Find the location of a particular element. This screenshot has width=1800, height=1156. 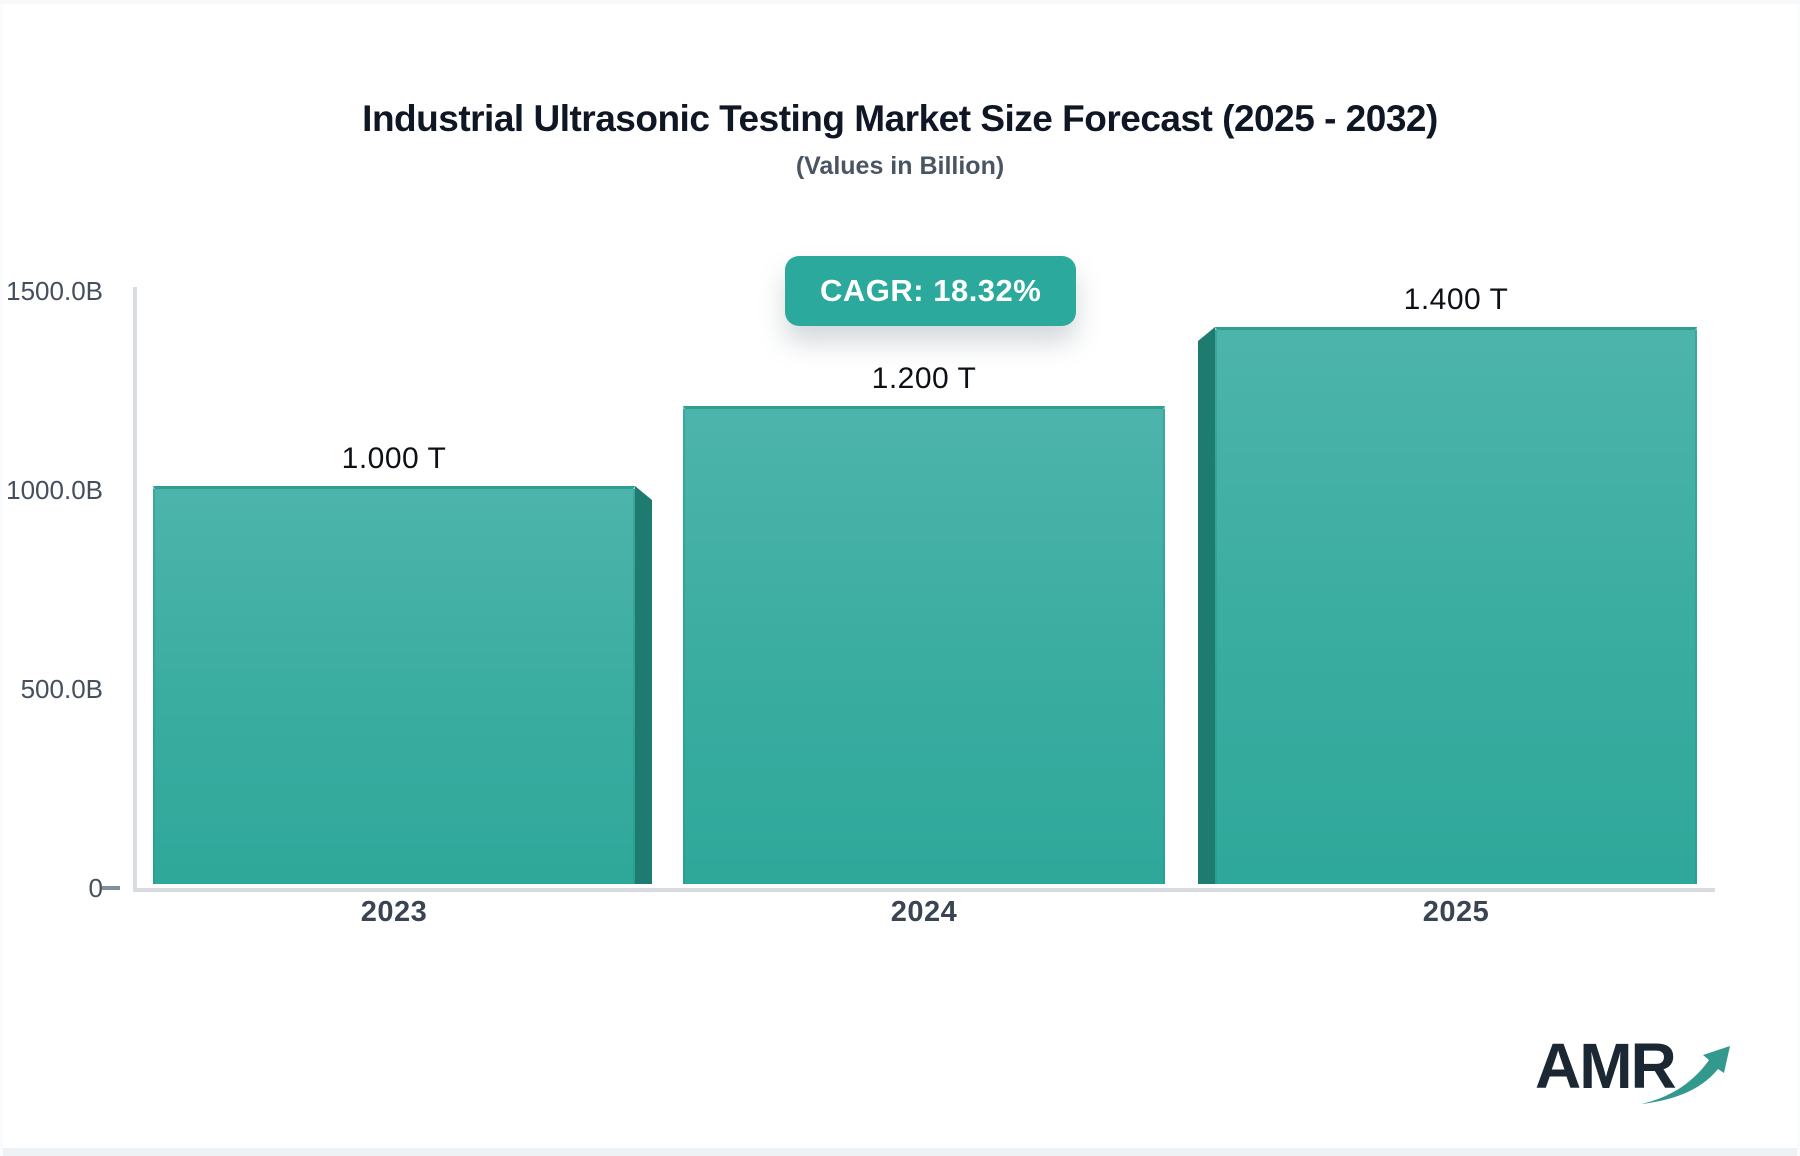

y-axis-tick-1500: 1500.0B is located at coordinates (54, 291).